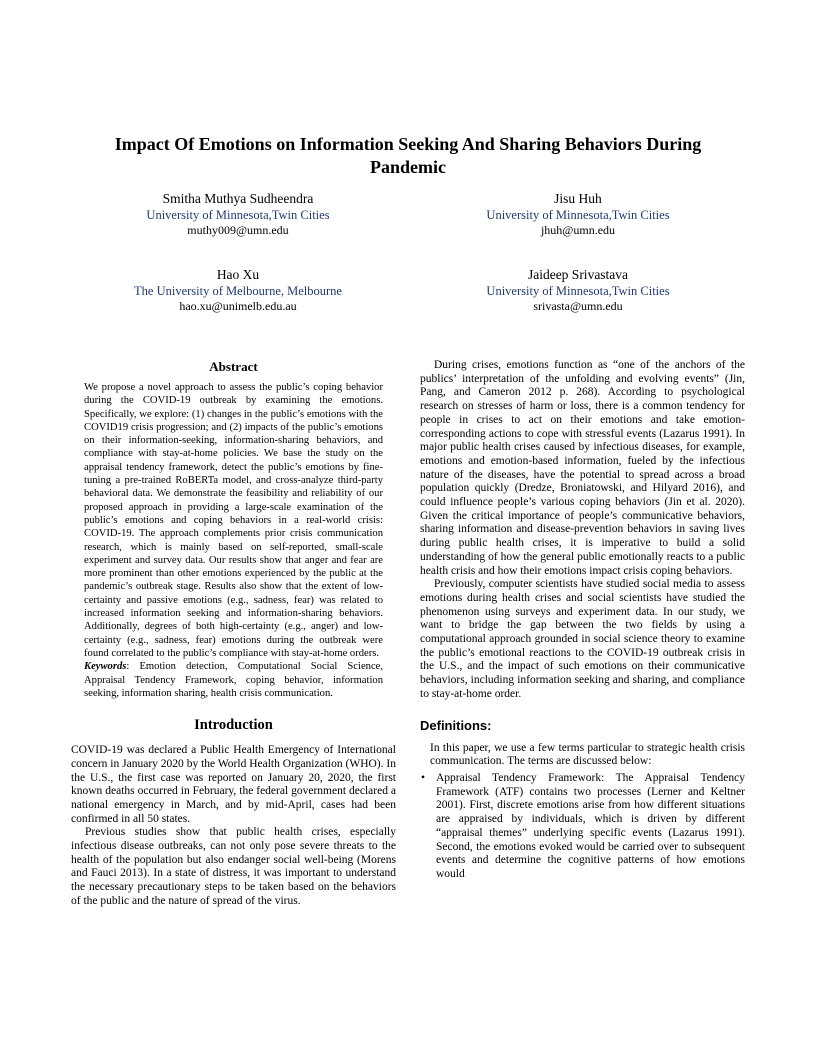 The height and width of the screenshot is (1056, 816). I want to click on keywords-label: Keywords, so click(105, 667).